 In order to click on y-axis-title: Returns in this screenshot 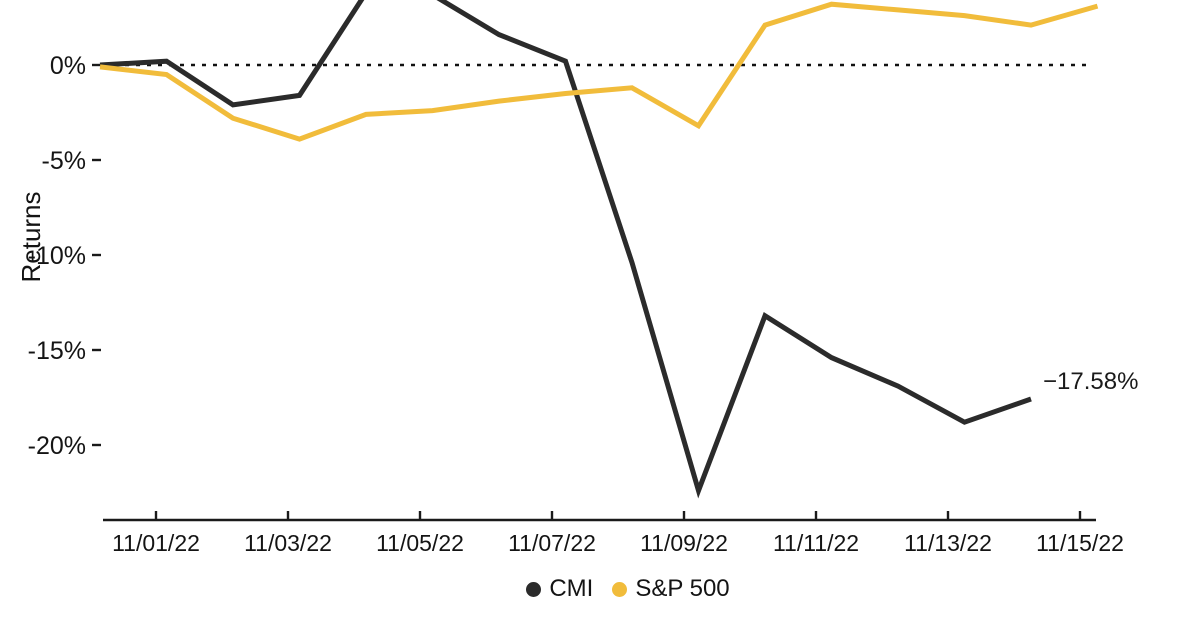, I will do `click(31, 236)`.